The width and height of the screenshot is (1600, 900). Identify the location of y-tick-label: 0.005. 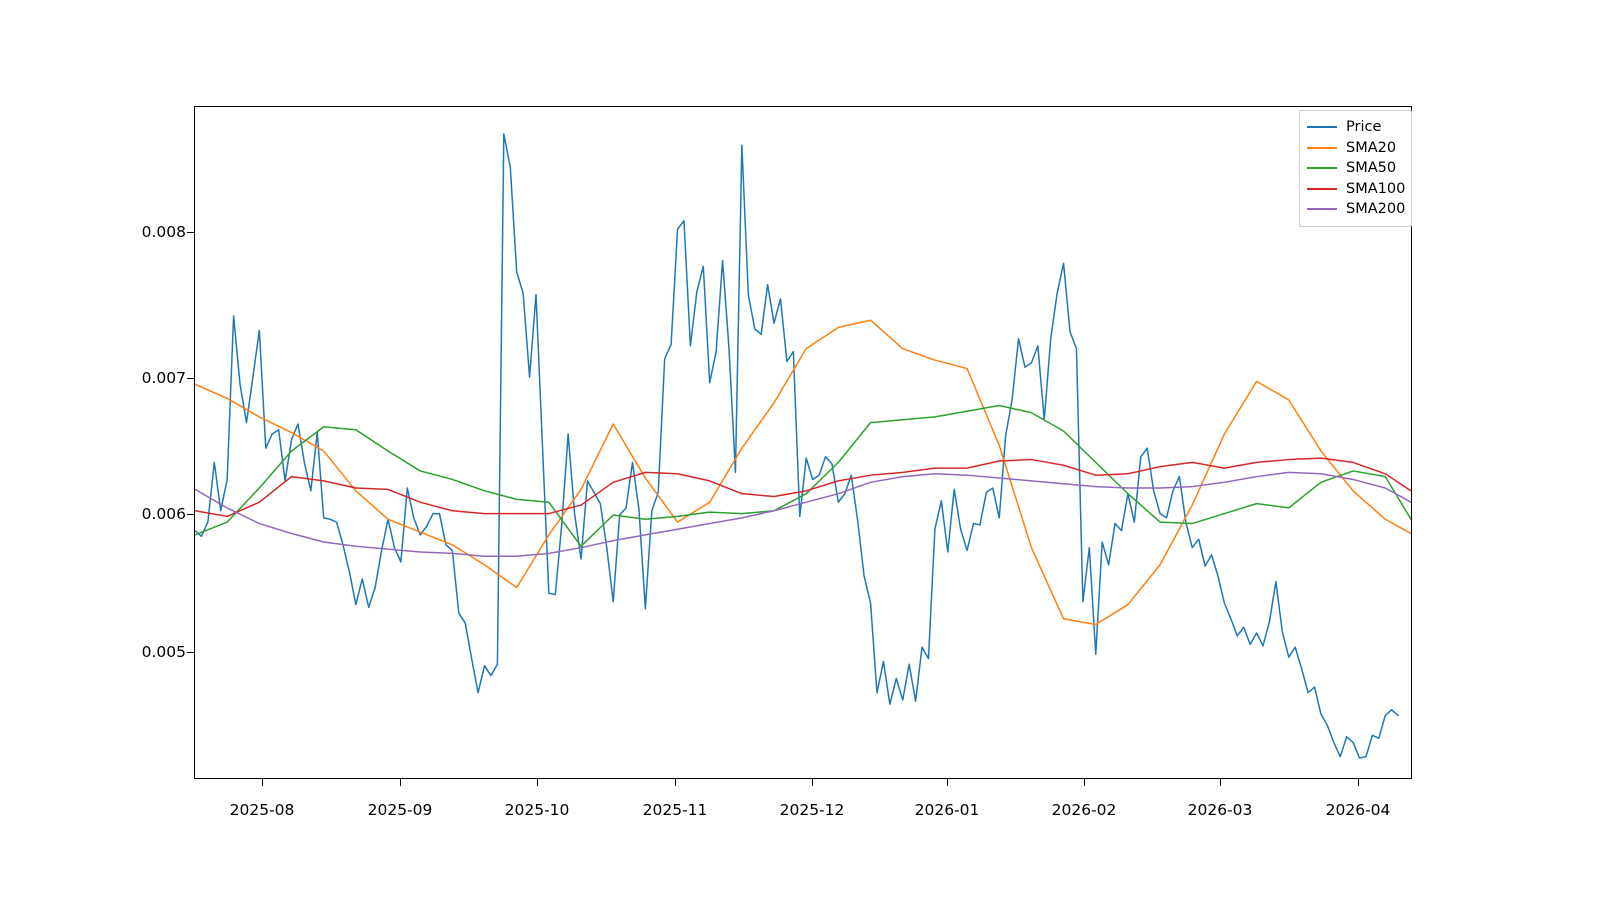
(163, 652).